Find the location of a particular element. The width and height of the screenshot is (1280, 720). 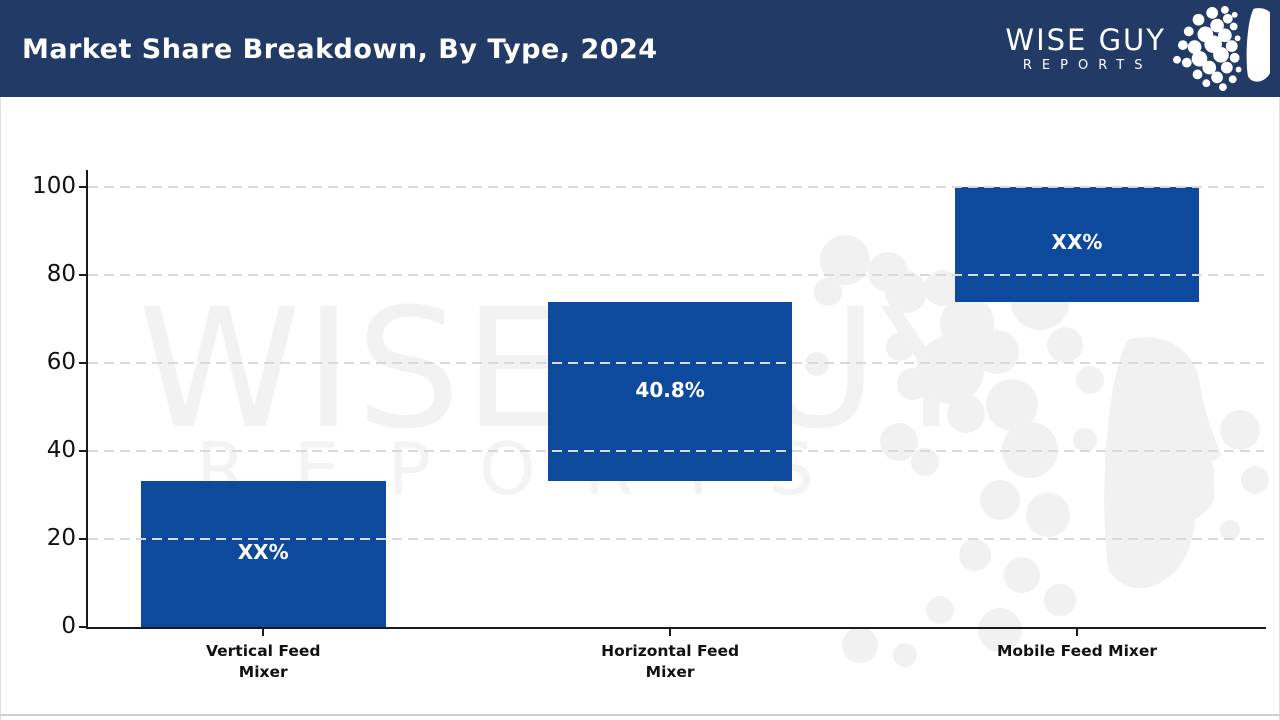

logo-text: WISE GUY REPORTS is located at coordinates (1085, 48).